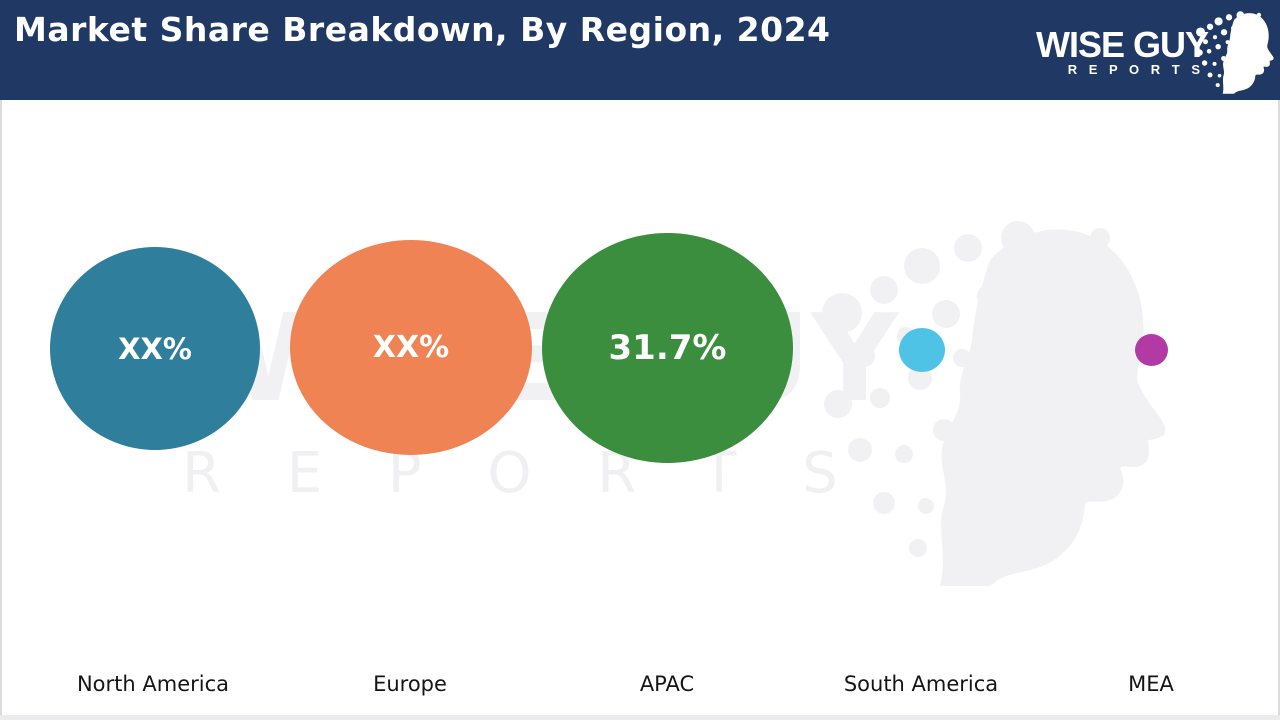 The height and width of the screenshot is (720, 1280). Describe the element at coordinates (922, 350) in the screenshot. I see `bubble-south-america` at that location.